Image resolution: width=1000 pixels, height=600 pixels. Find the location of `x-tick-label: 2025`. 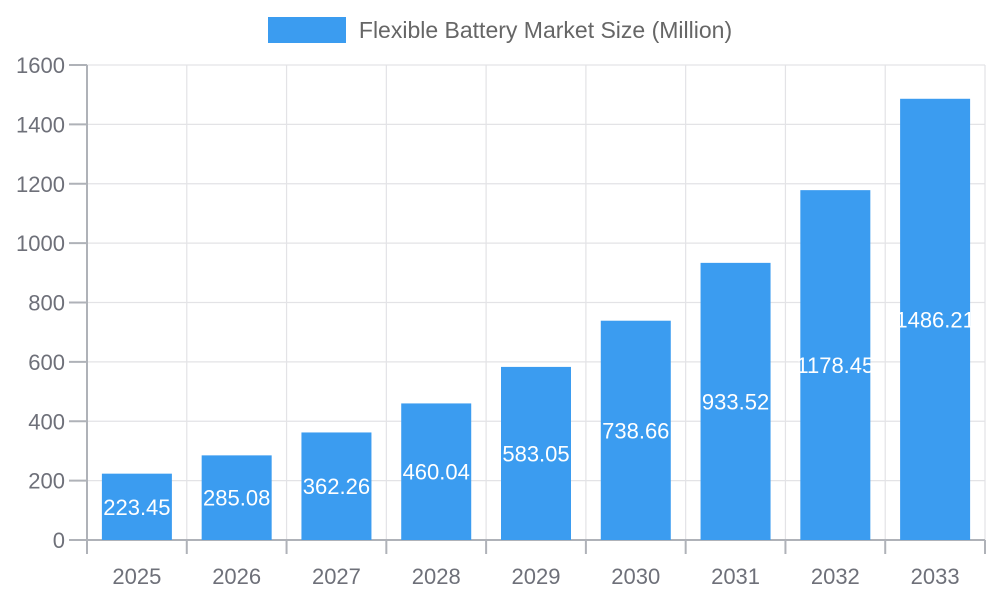

x-tick-label: 2025 is located at coordinates (136, 576).